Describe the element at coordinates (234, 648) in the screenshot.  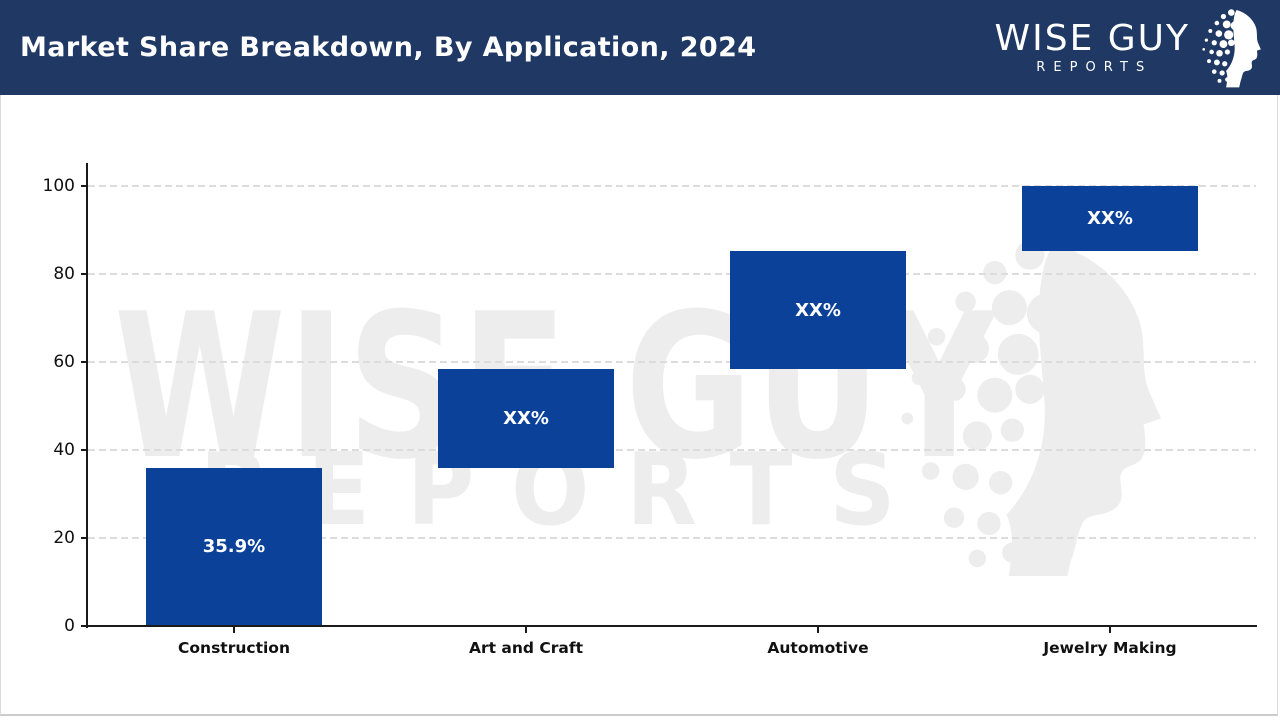
I see `x-category-label: Construction` at that location.